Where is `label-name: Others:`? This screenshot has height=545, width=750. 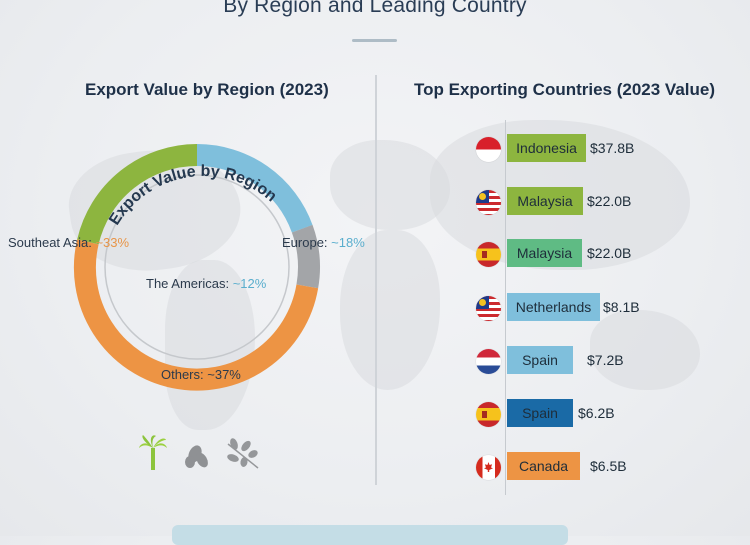
label-name: Others: is located at coordinates (184, 374).